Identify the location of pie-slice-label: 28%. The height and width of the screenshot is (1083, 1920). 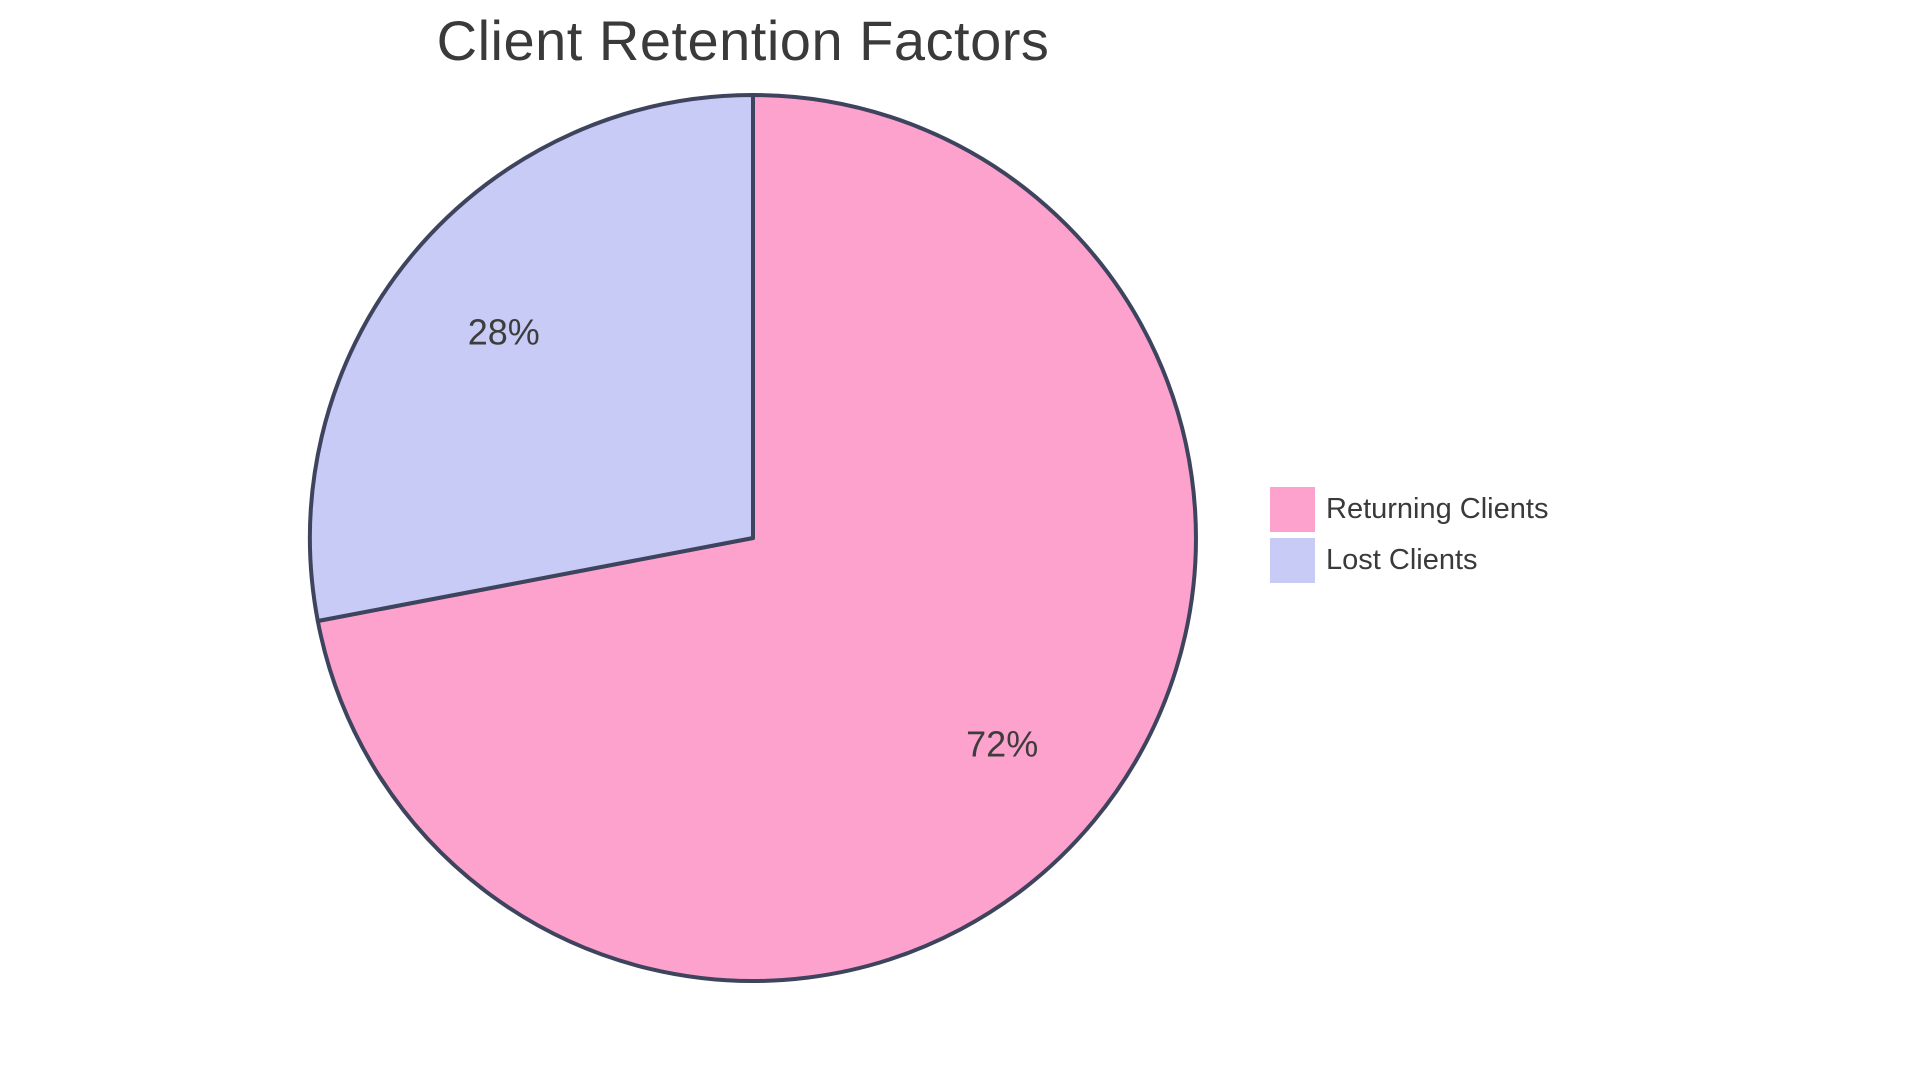
(504, 331).